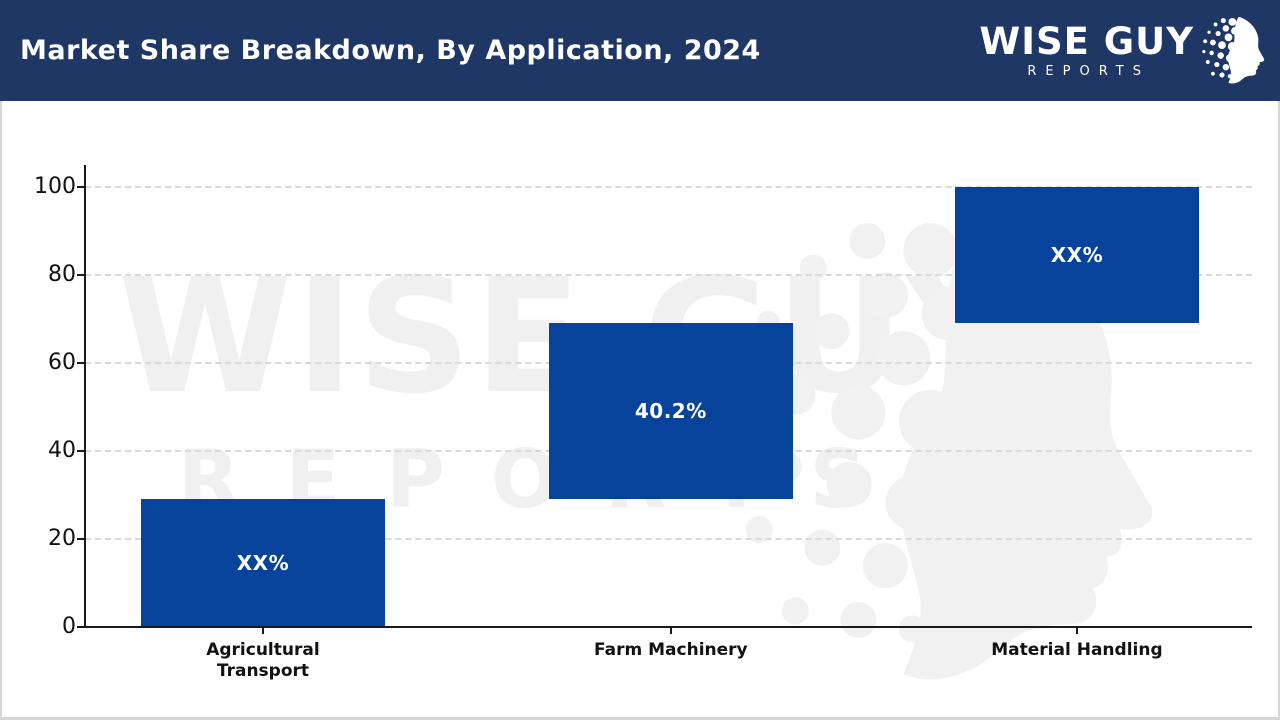  What do you see at coordinates (69, 626) in the screenshot?
I see `y-axis-tick-label: 0` at bounding box center [69, 626].